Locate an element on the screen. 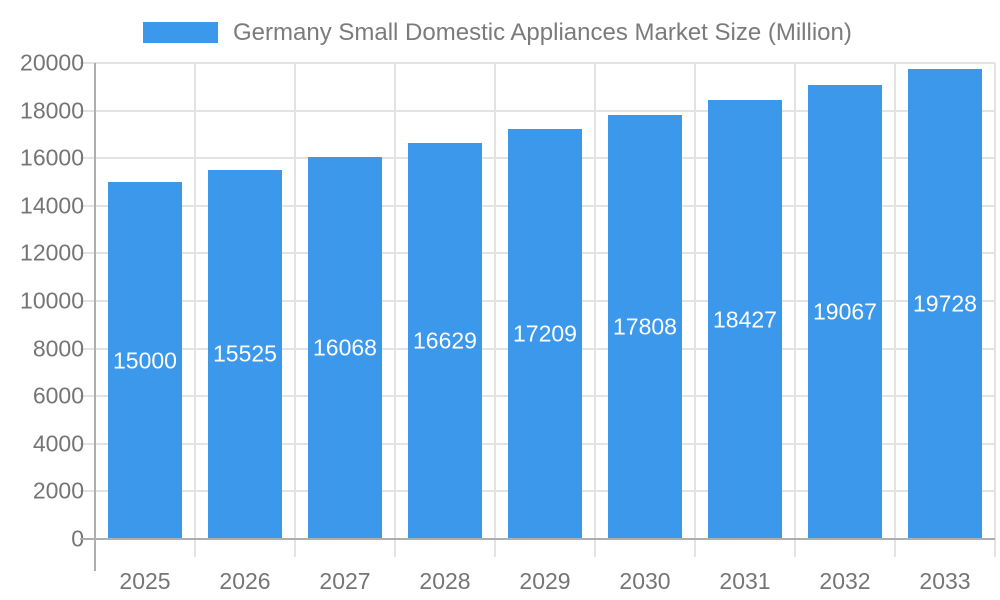  y-tick-label: 8000 is located at coordinates (58, 348).